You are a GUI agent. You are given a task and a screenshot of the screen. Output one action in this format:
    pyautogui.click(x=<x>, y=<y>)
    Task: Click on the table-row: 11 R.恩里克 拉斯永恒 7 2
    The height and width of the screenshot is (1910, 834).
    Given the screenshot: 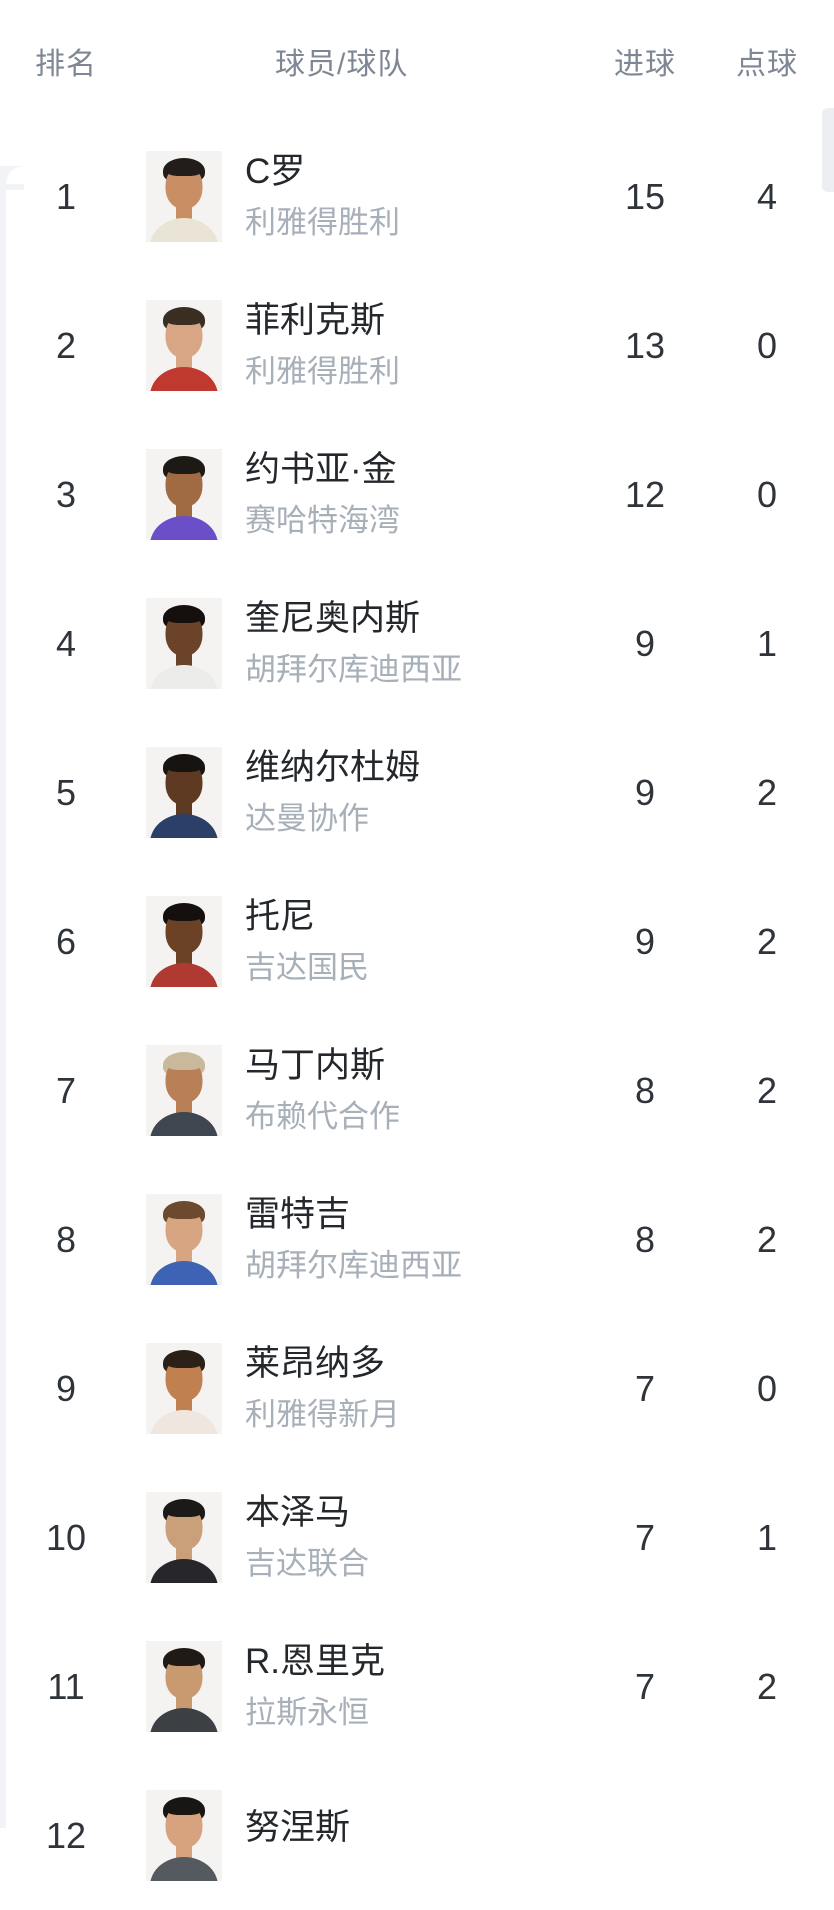 What is the action you would take?
    pyautogui.click(x=417, y=1686)
    